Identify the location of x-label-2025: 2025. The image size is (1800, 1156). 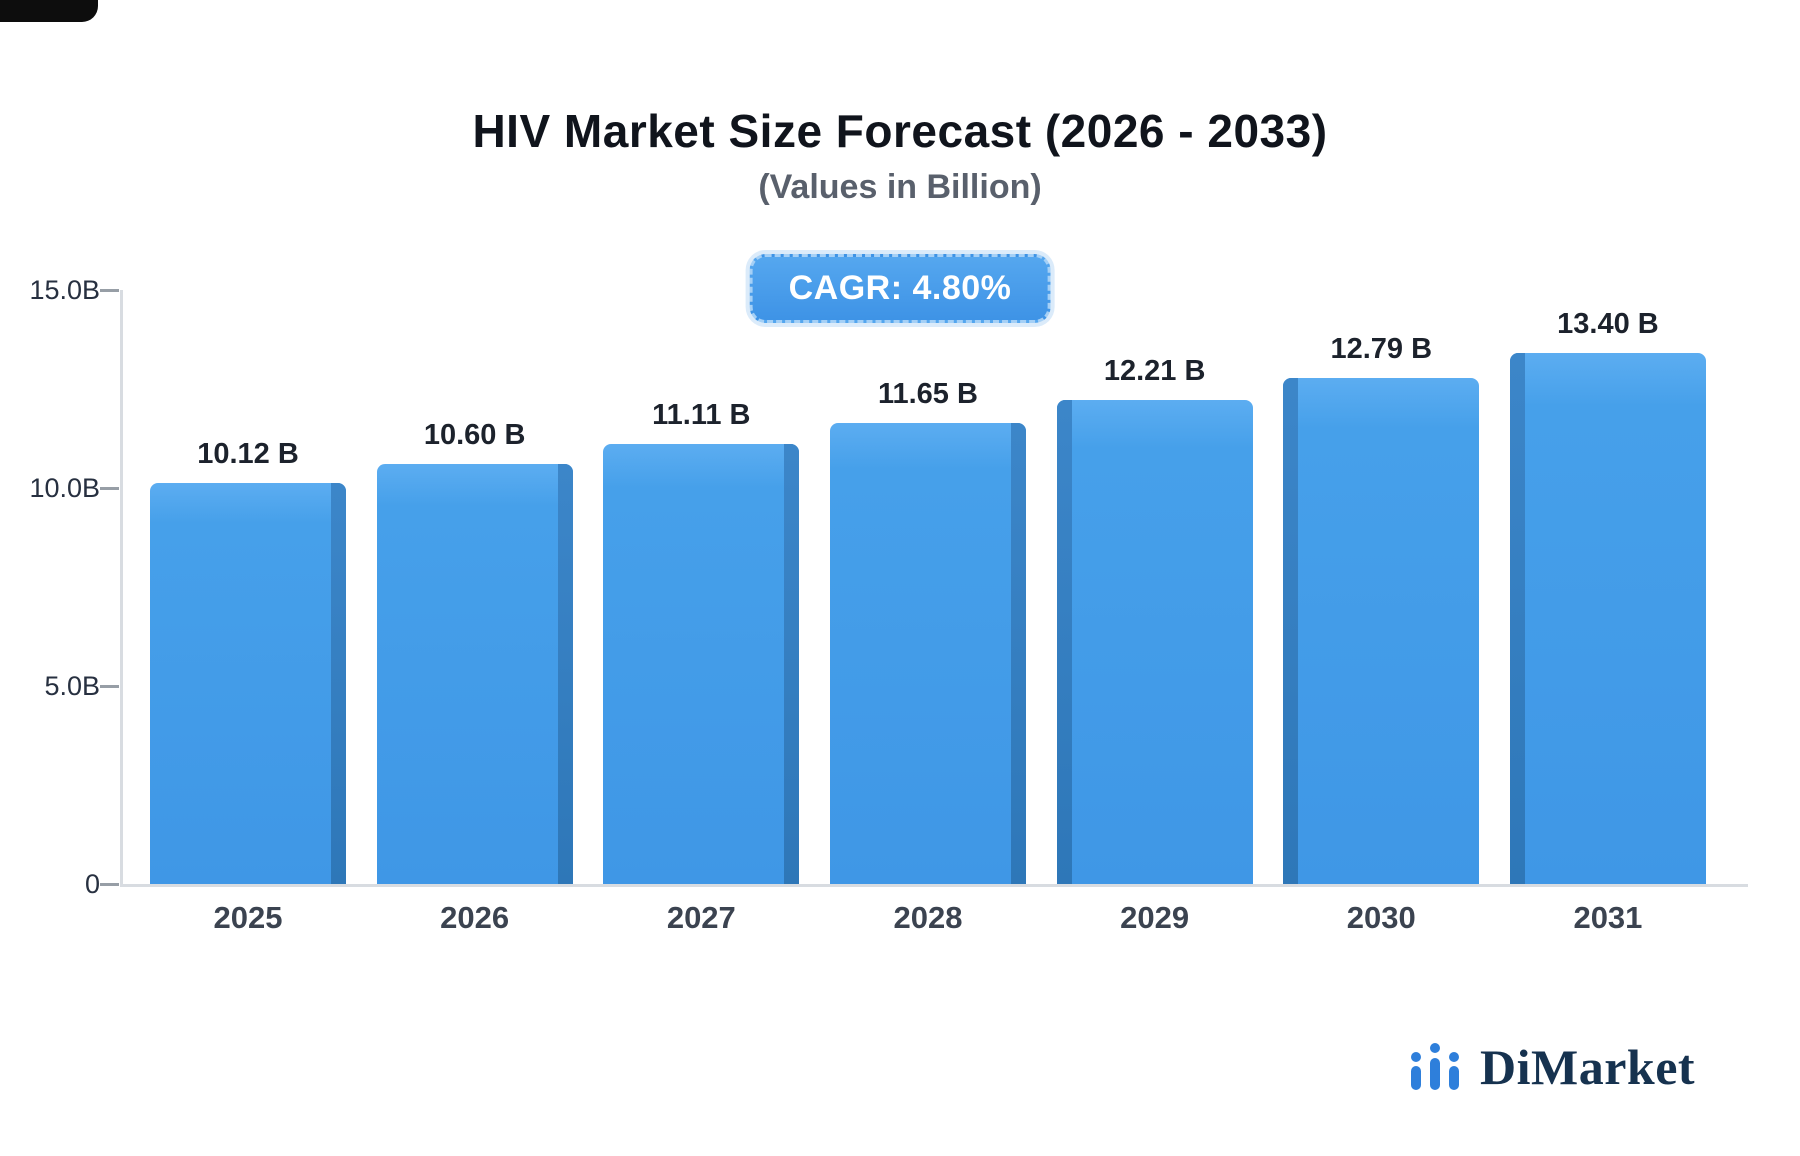
(248, 917).